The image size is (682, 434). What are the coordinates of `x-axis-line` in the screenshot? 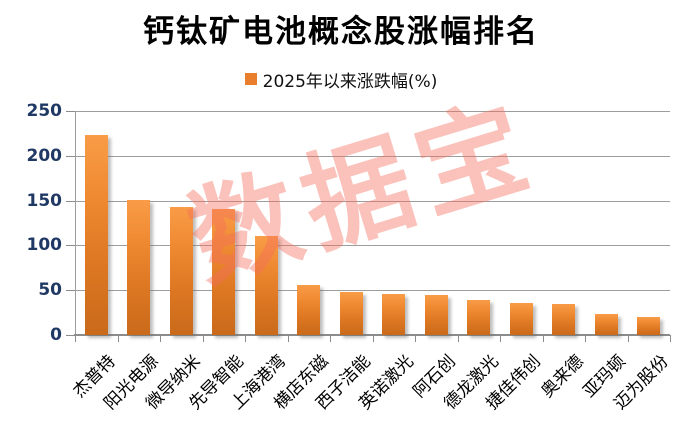 It's located at (372, 335).